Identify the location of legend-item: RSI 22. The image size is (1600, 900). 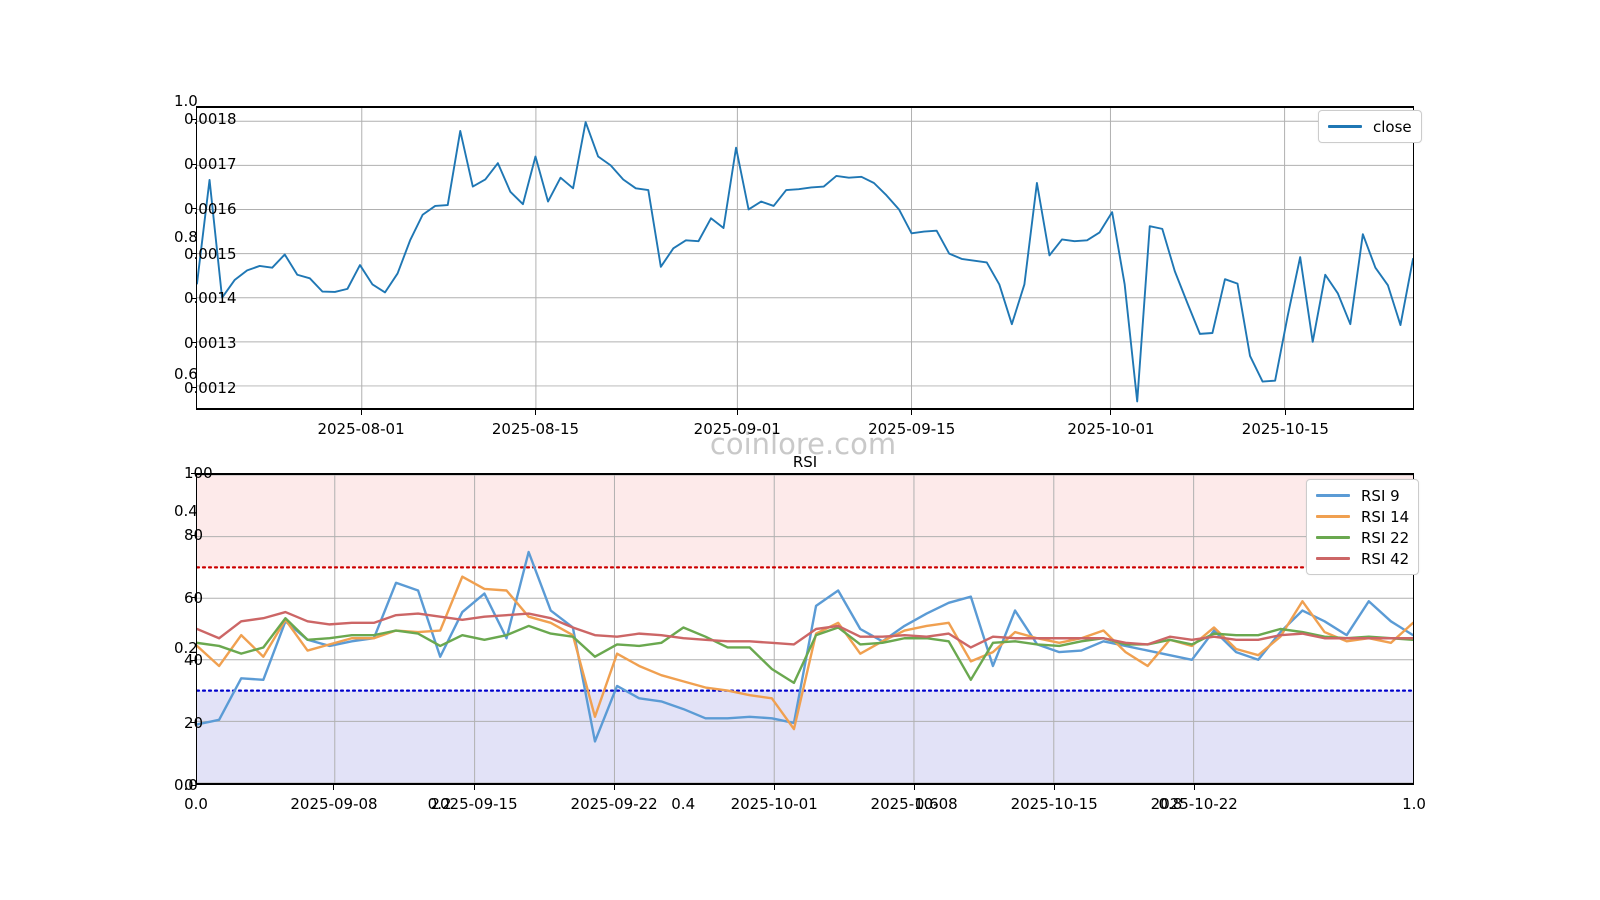
(1362, 537).